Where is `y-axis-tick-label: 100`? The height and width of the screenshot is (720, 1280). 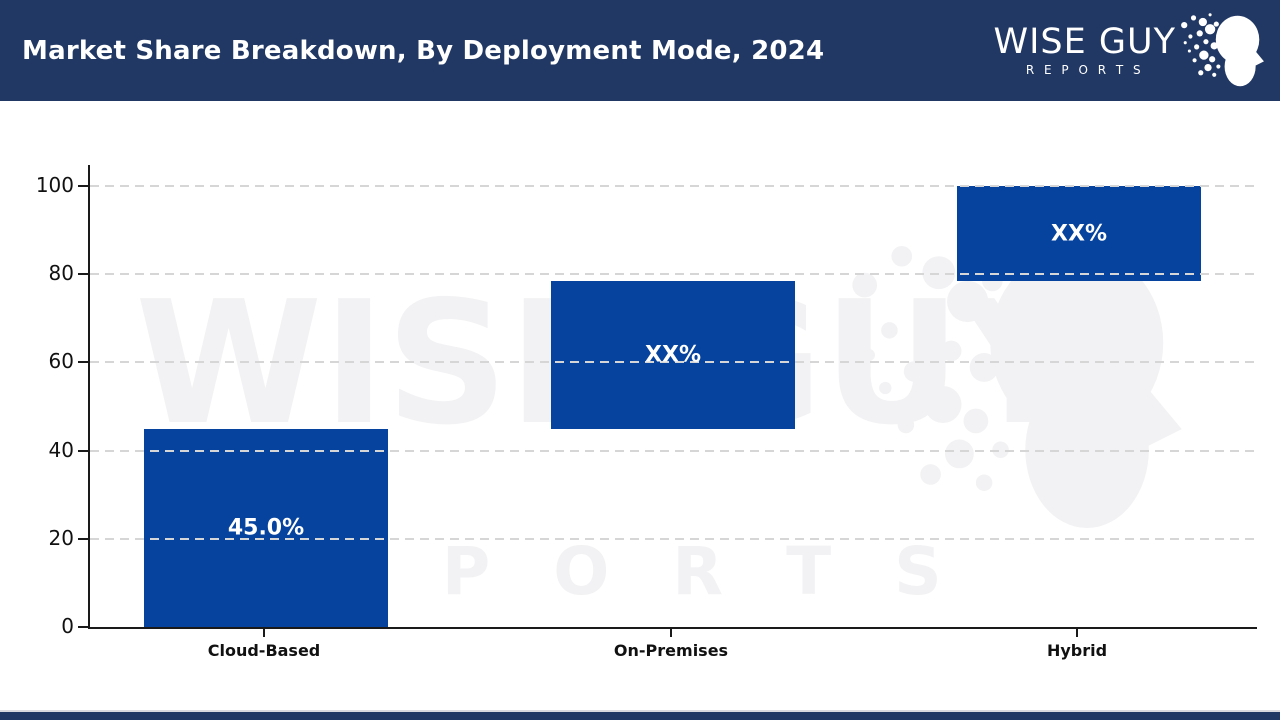 y-axis-tick-label: 100 is located at coordinates (54, 185).